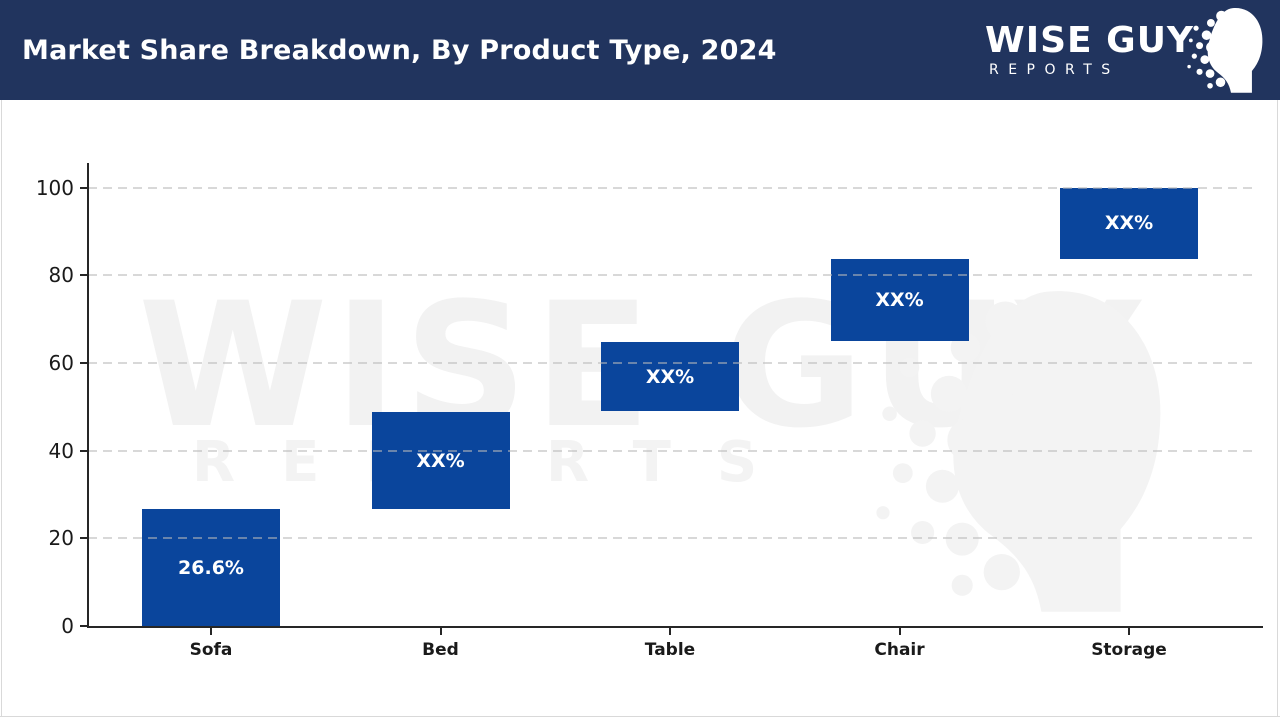 The height and width of the screenshot is (720, 1280). What do you see at coordinates (1277, 408) in the screenshot?
I see `frame-right-border` at bounding box center [1277, 408].